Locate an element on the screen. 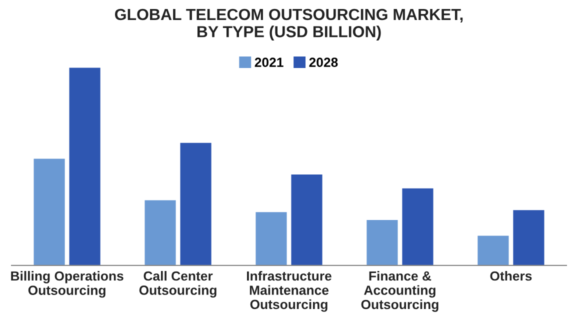  chart-title: GLOBAL TELECOM OUTSOURCING MARKET, BY TYPE (USD BILLION) is located at coordinates (289, 24).